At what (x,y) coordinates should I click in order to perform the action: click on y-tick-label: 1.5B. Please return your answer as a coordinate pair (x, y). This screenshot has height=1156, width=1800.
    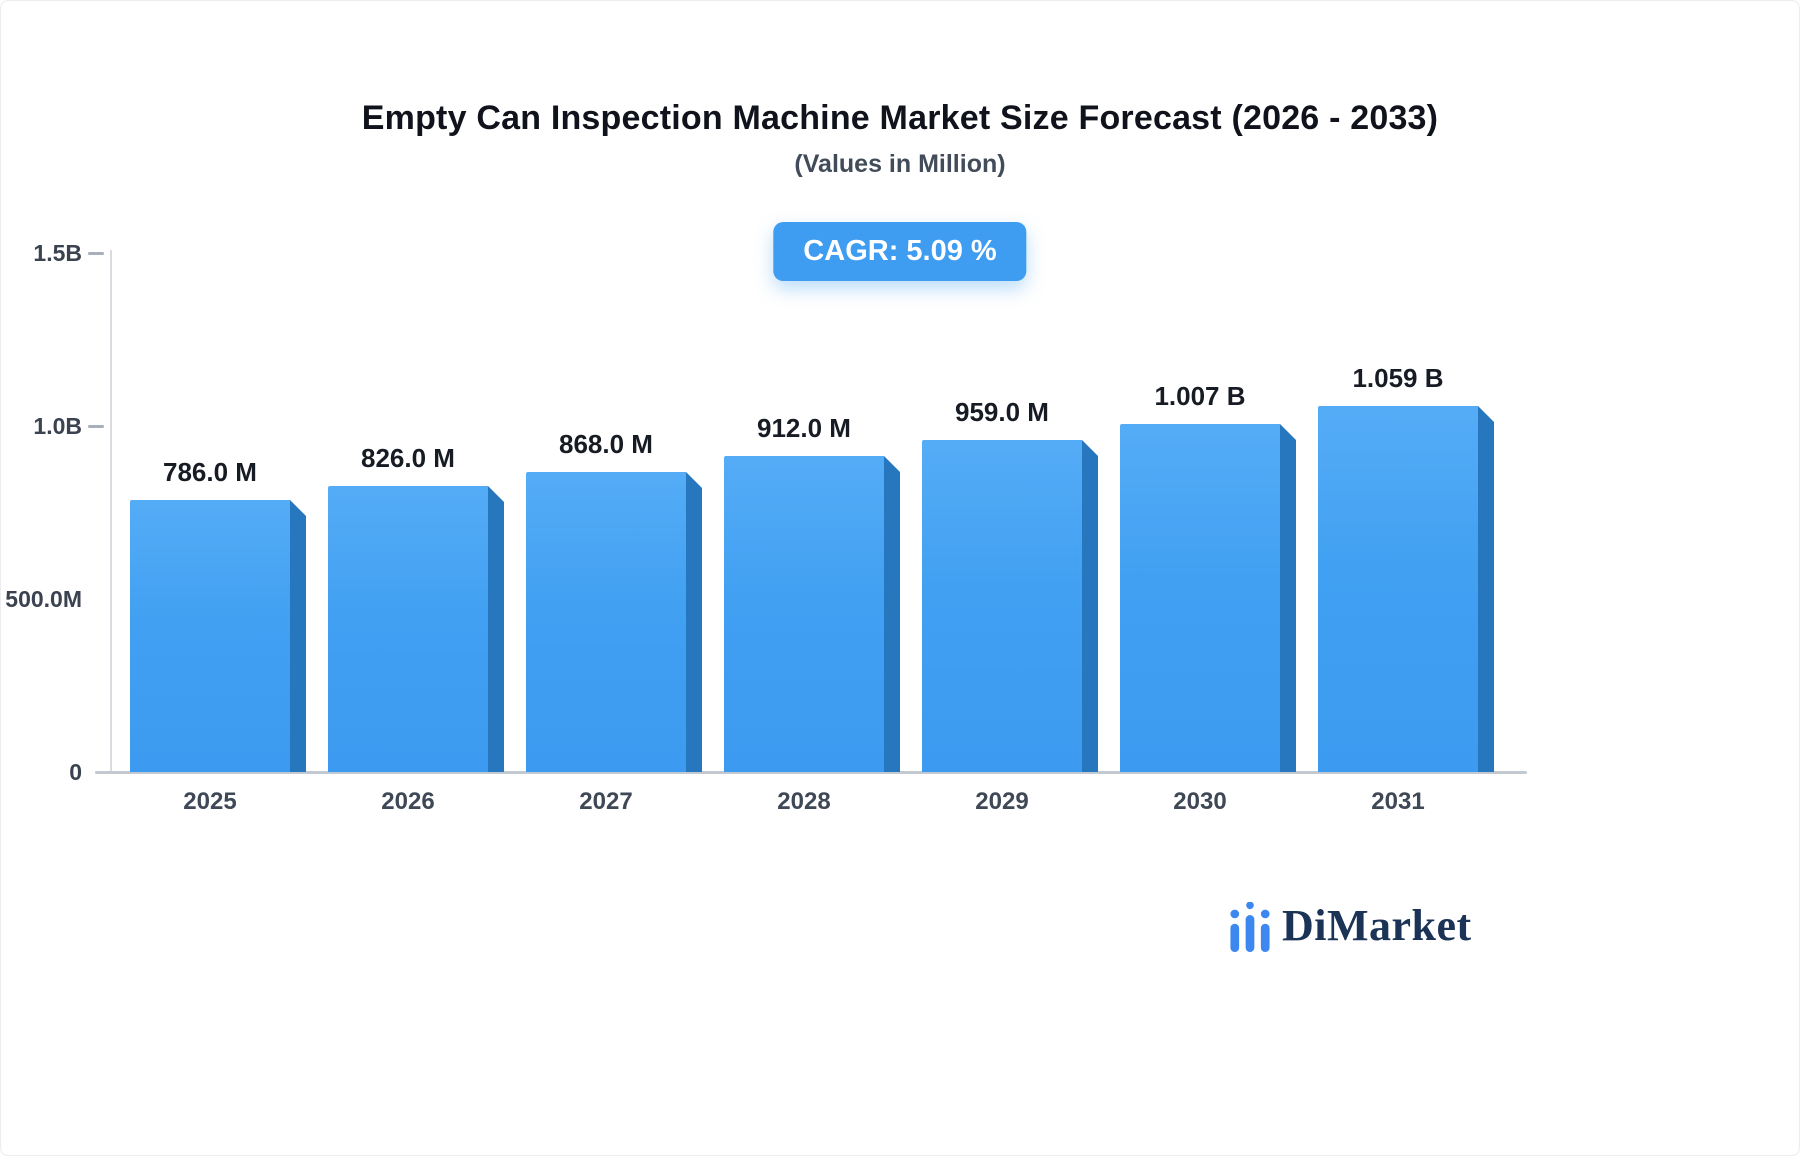
    Looking at the image, I should click on (57, 253).